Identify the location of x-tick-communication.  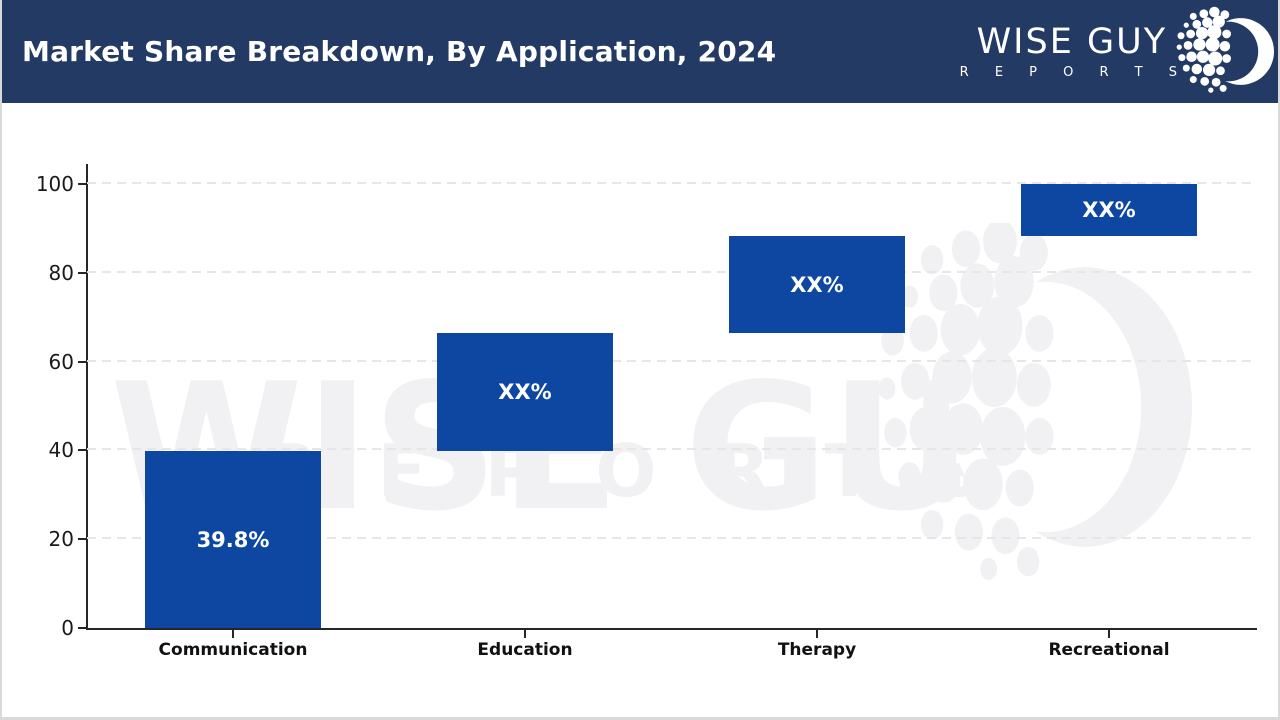
(233, 634).